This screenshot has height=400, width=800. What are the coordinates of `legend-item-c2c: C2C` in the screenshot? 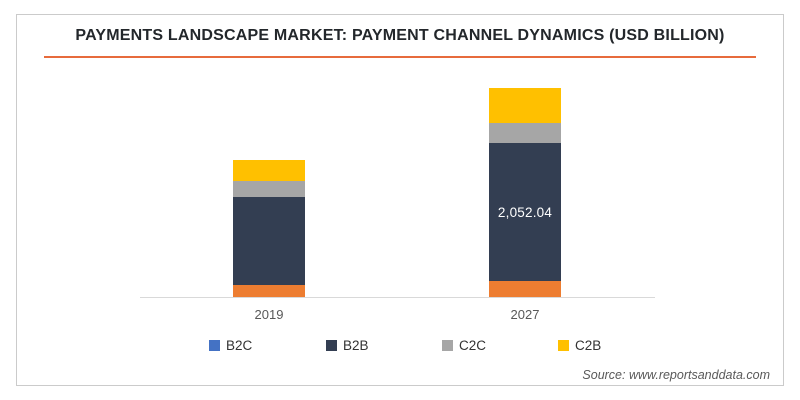 It's located at (464, 345).